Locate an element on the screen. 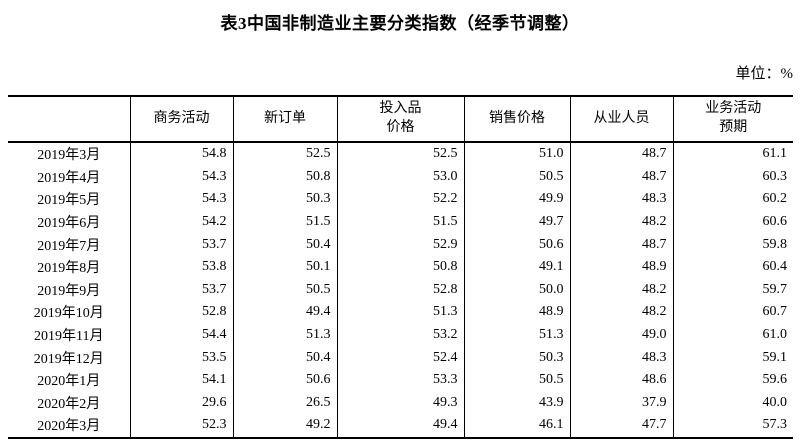 This screenshot has height=444, width=800. row-label: 2019年9月 is located at coordinates (69, 291).